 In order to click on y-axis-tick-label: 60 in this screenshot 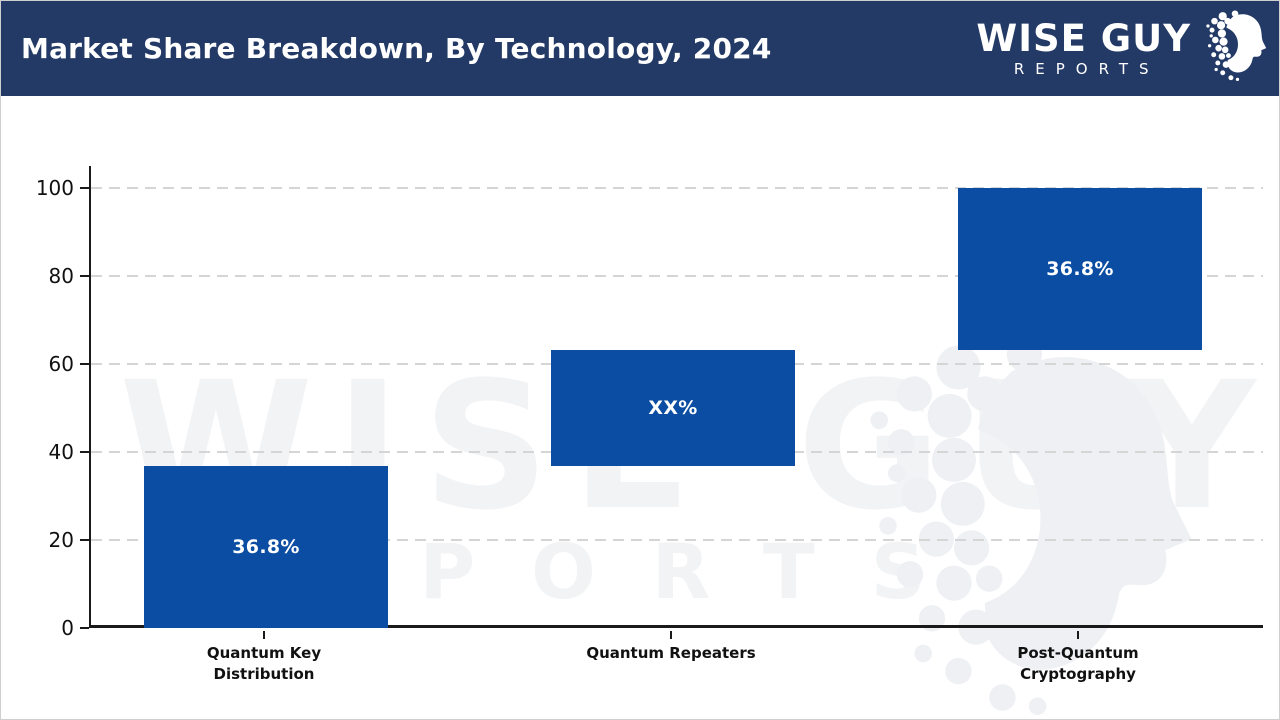, I will do `click(61, 364)`.